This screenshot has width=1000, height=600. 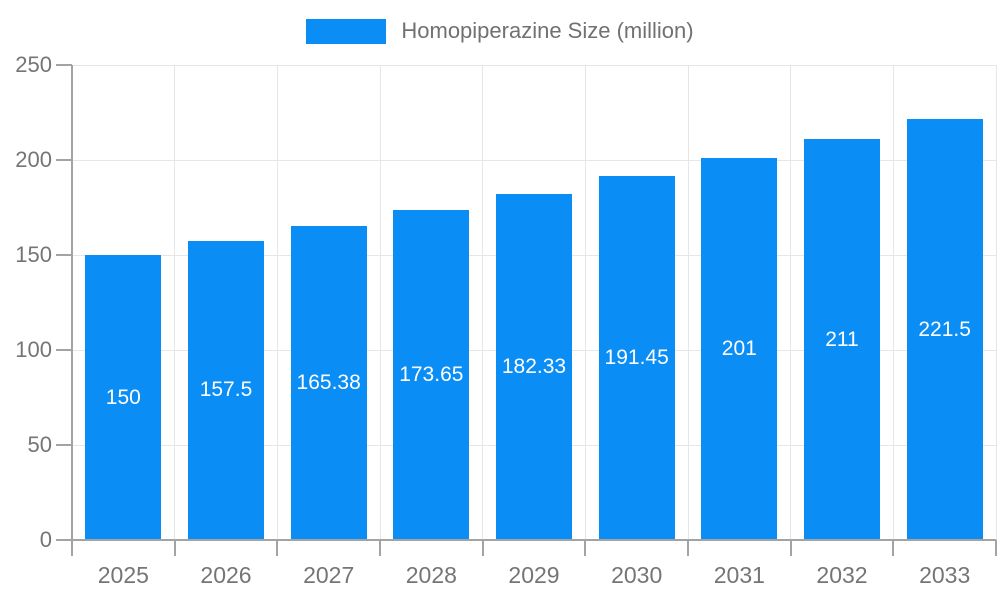 I want to click on bar-value-label: 165.38, so click(x=328, y=382).